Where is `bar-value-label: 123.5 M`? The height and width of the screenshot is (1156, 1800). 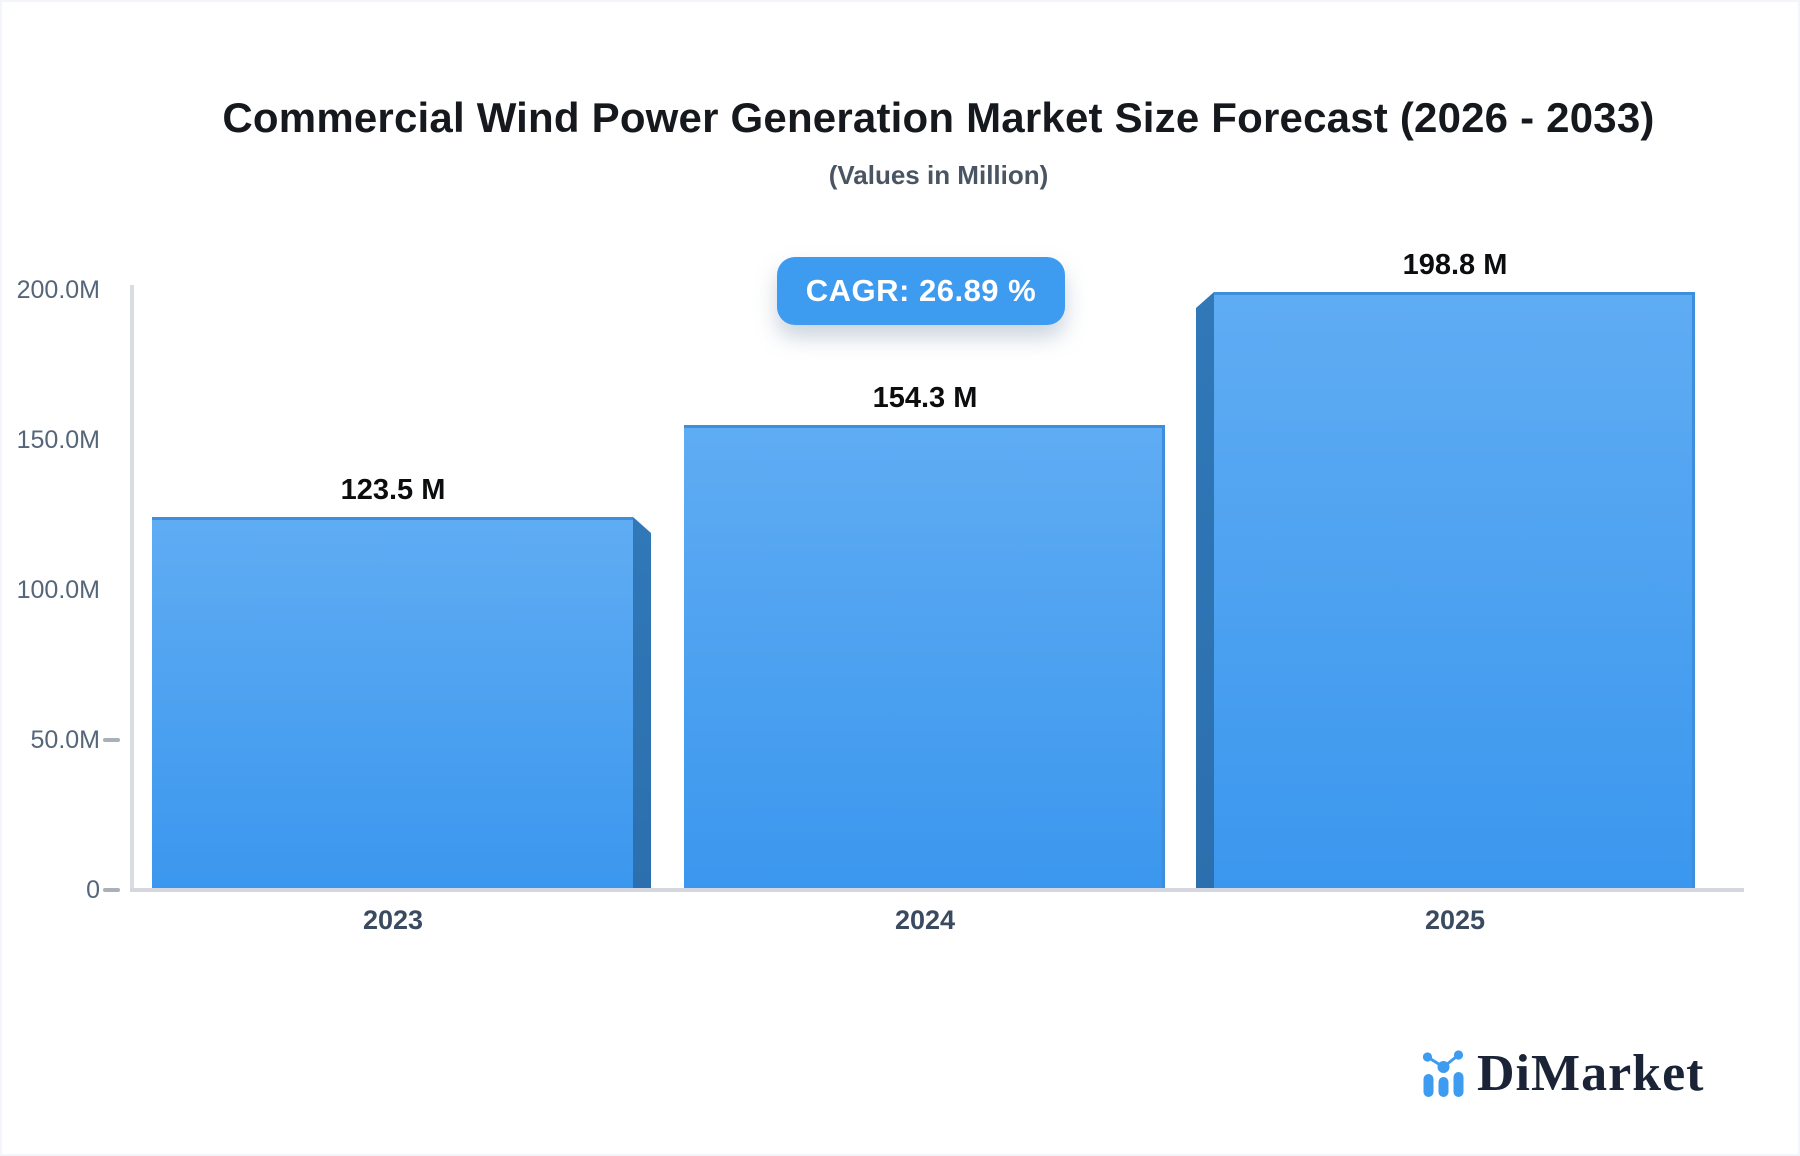 bar-value-label: 123.5 M is located at coordinates (393, 490).